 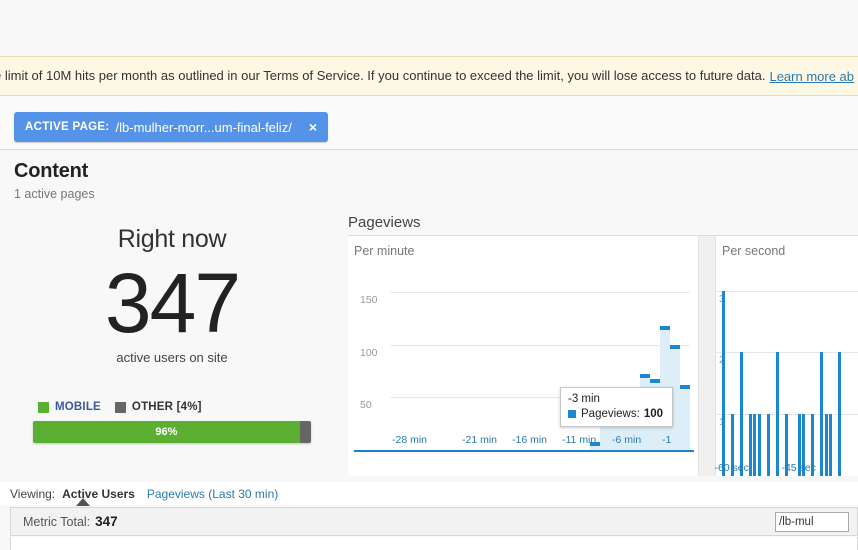 I want to click on x-axis-tick: -21 min, so click(x=480, y=440).